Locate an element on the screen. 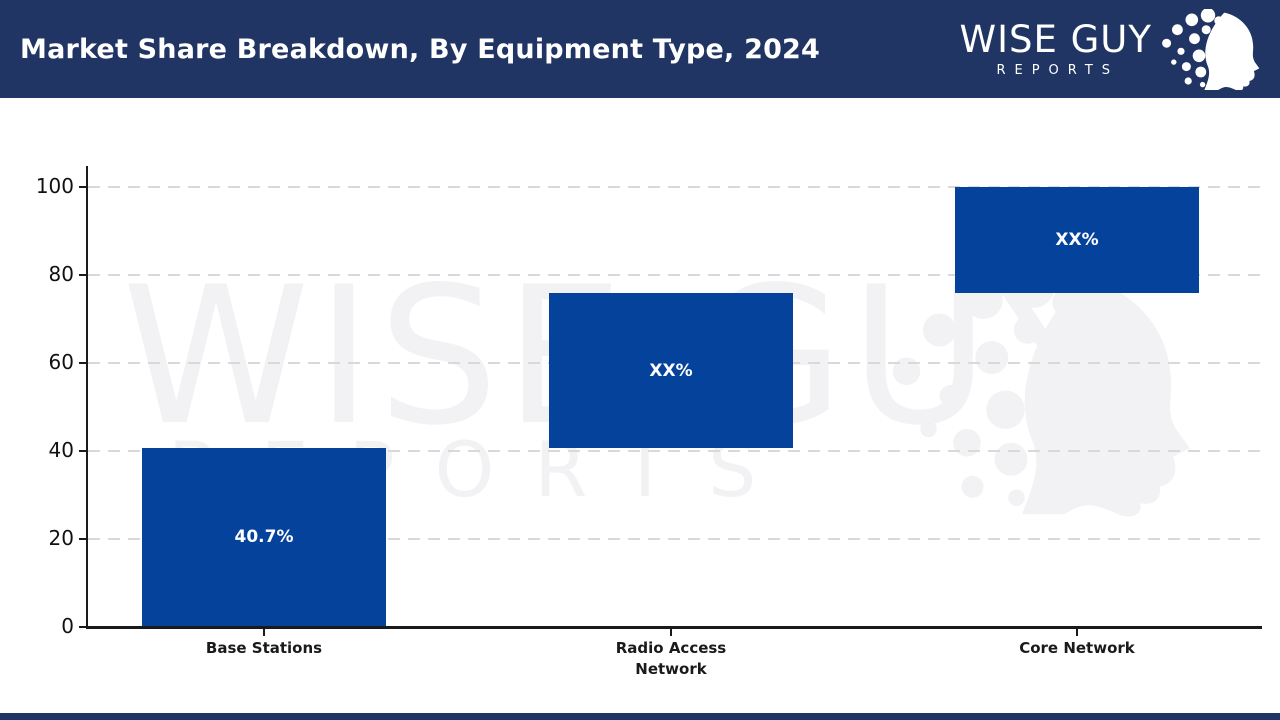 The height and width of the screenshot is (720, 1280). brand-logo: WISE GUY REPORTS is located at coordinates (1111, 49).